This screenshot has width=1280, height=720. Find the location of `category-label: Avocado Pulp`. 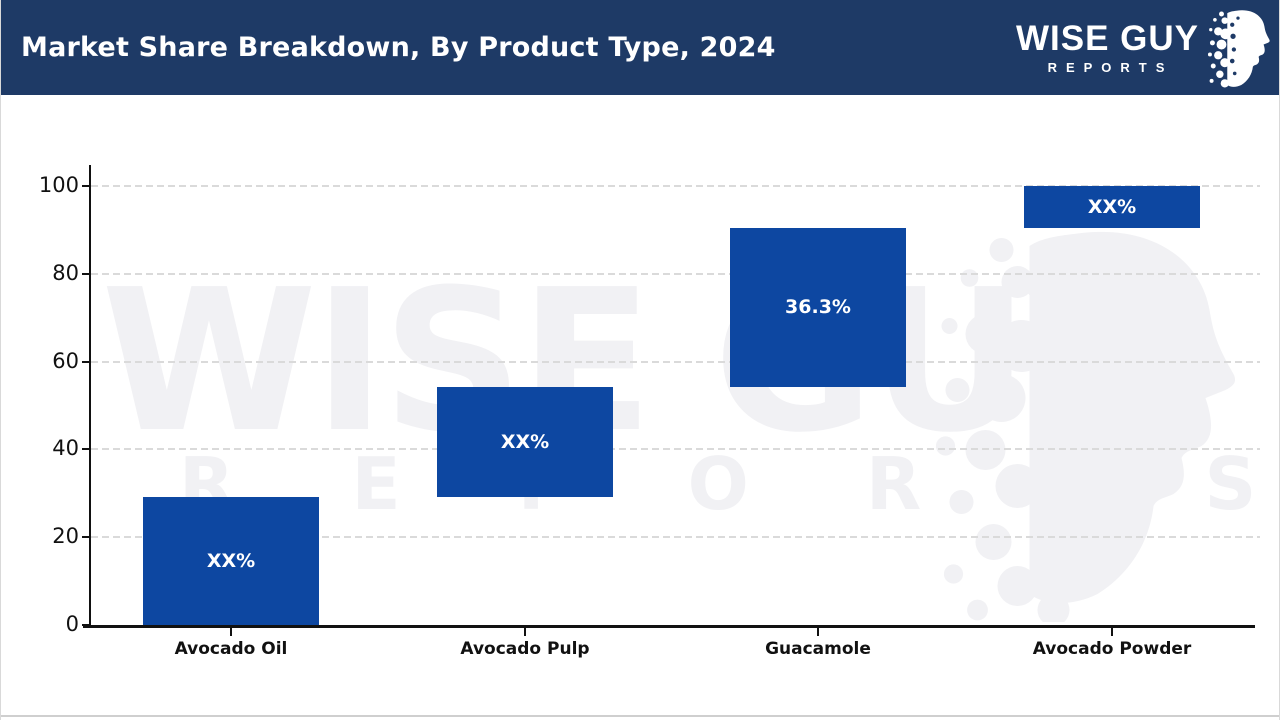

category-label: Avocado Pulp is located at coordinates (525, 649).